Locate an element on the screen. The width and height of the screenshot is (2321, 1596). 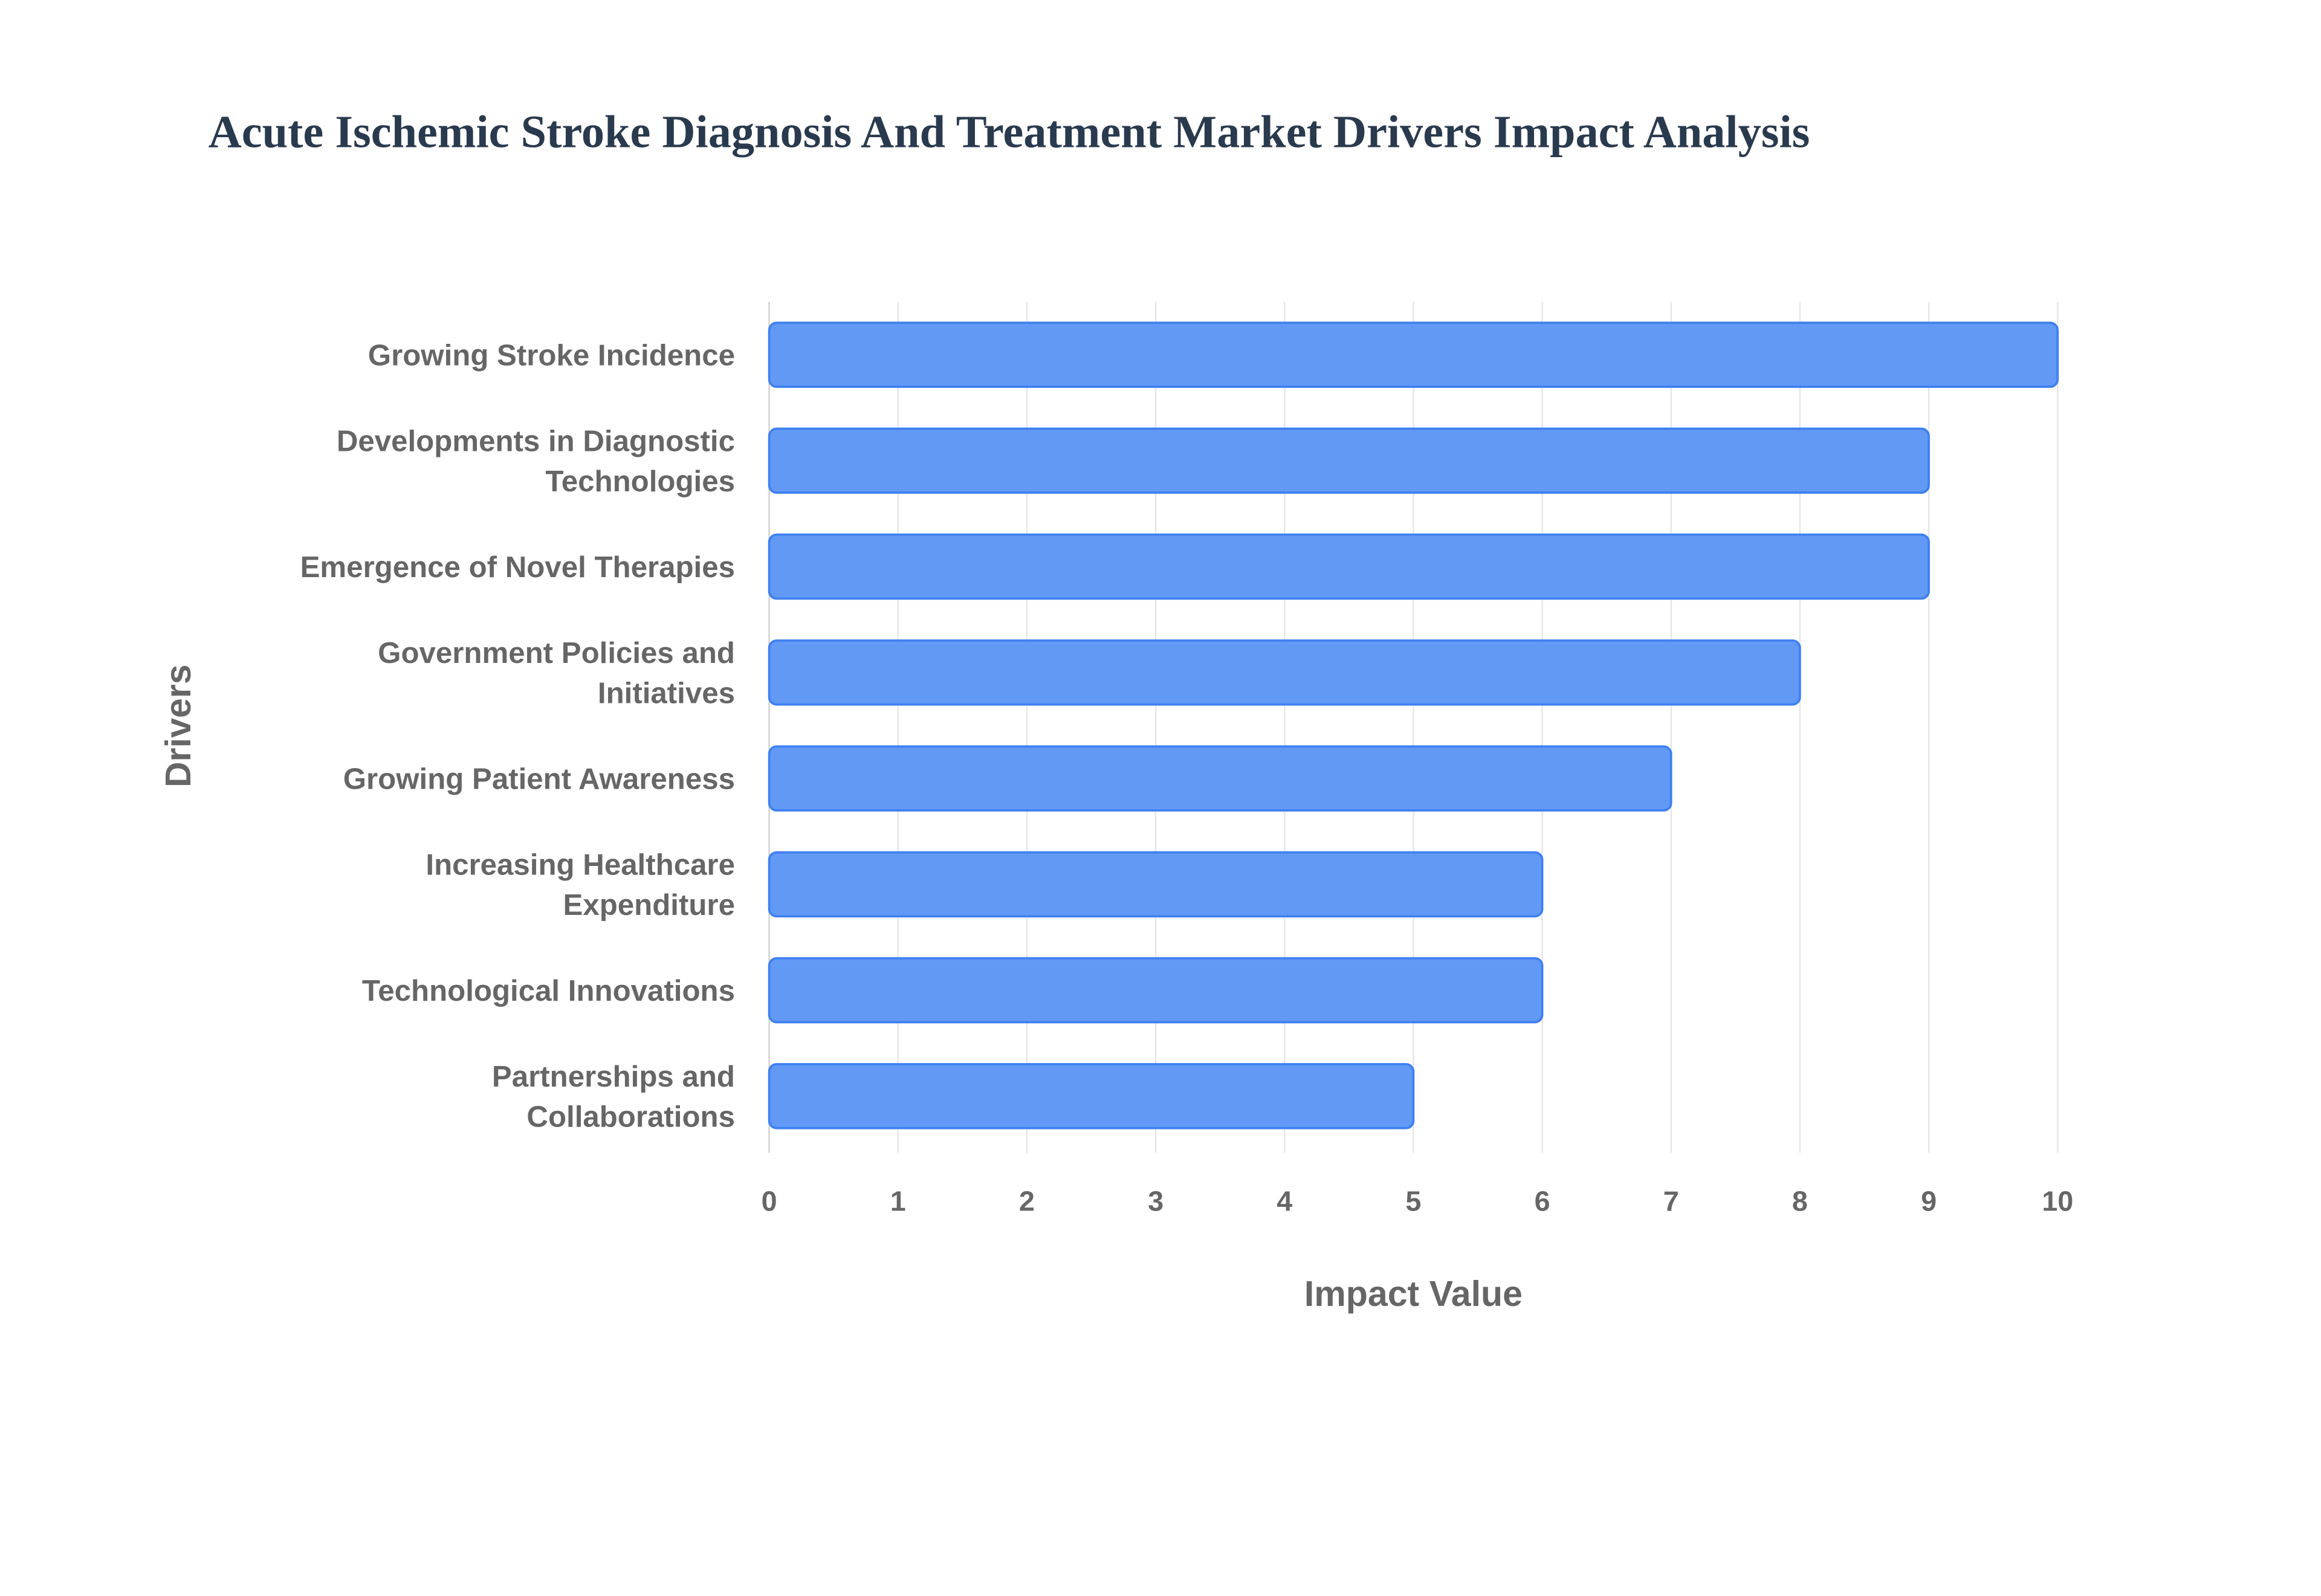
y-axis-title: Drivers is located at coordinates (178, 725).